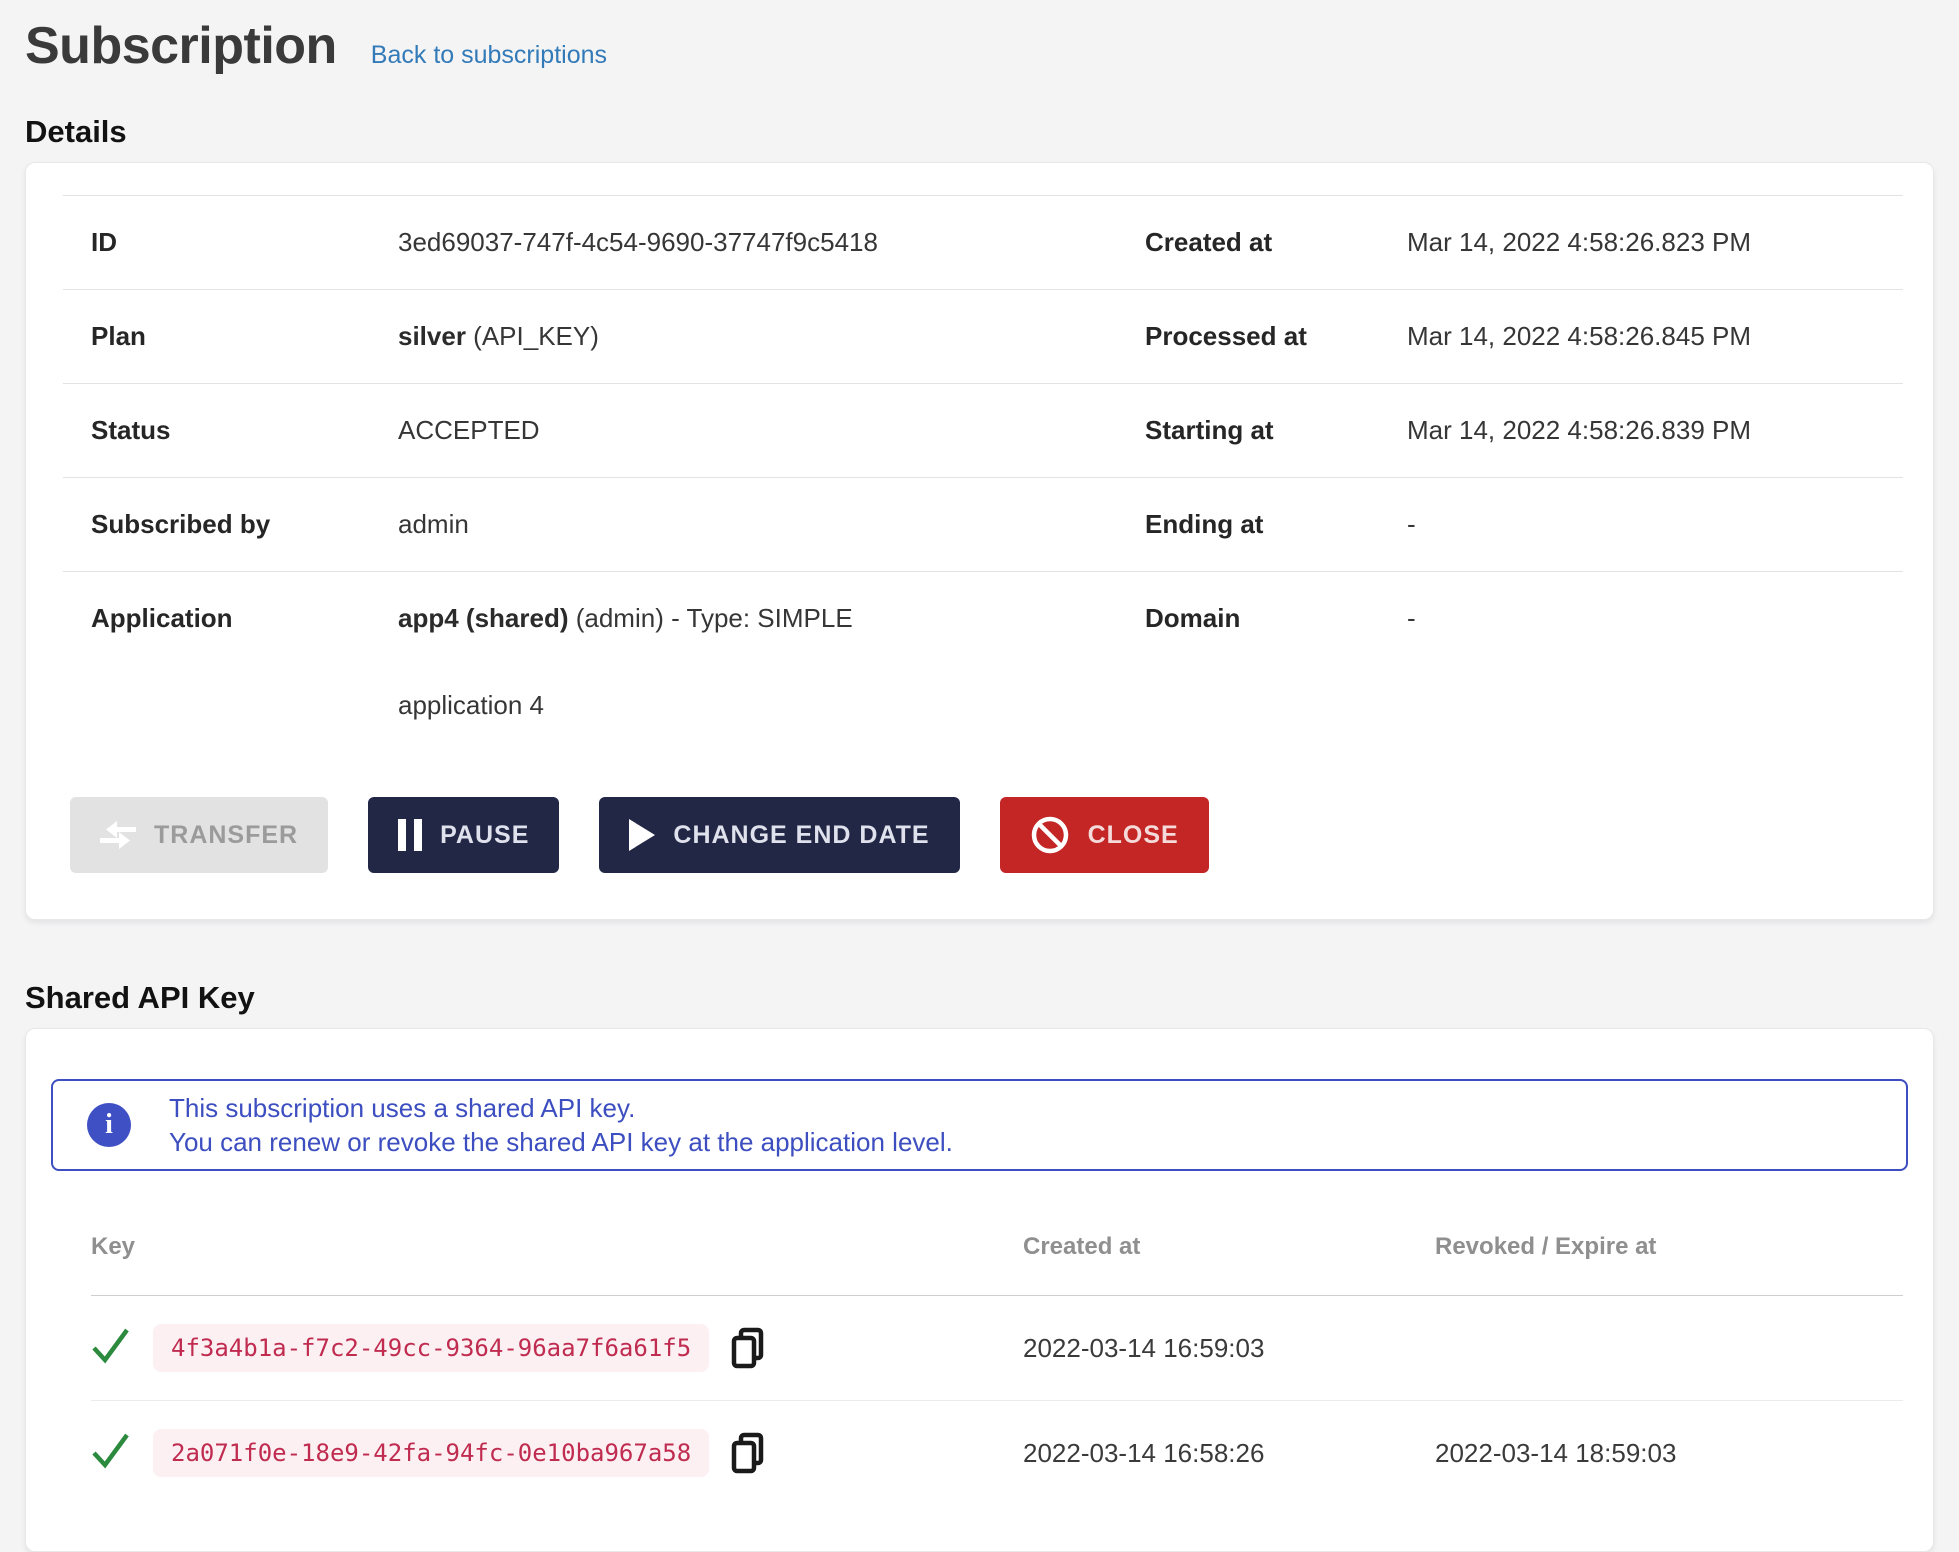 Image resolution: width=1959 pixels, height=1552 pixels. I want to click on plan-name: silver, so click(432, 336).